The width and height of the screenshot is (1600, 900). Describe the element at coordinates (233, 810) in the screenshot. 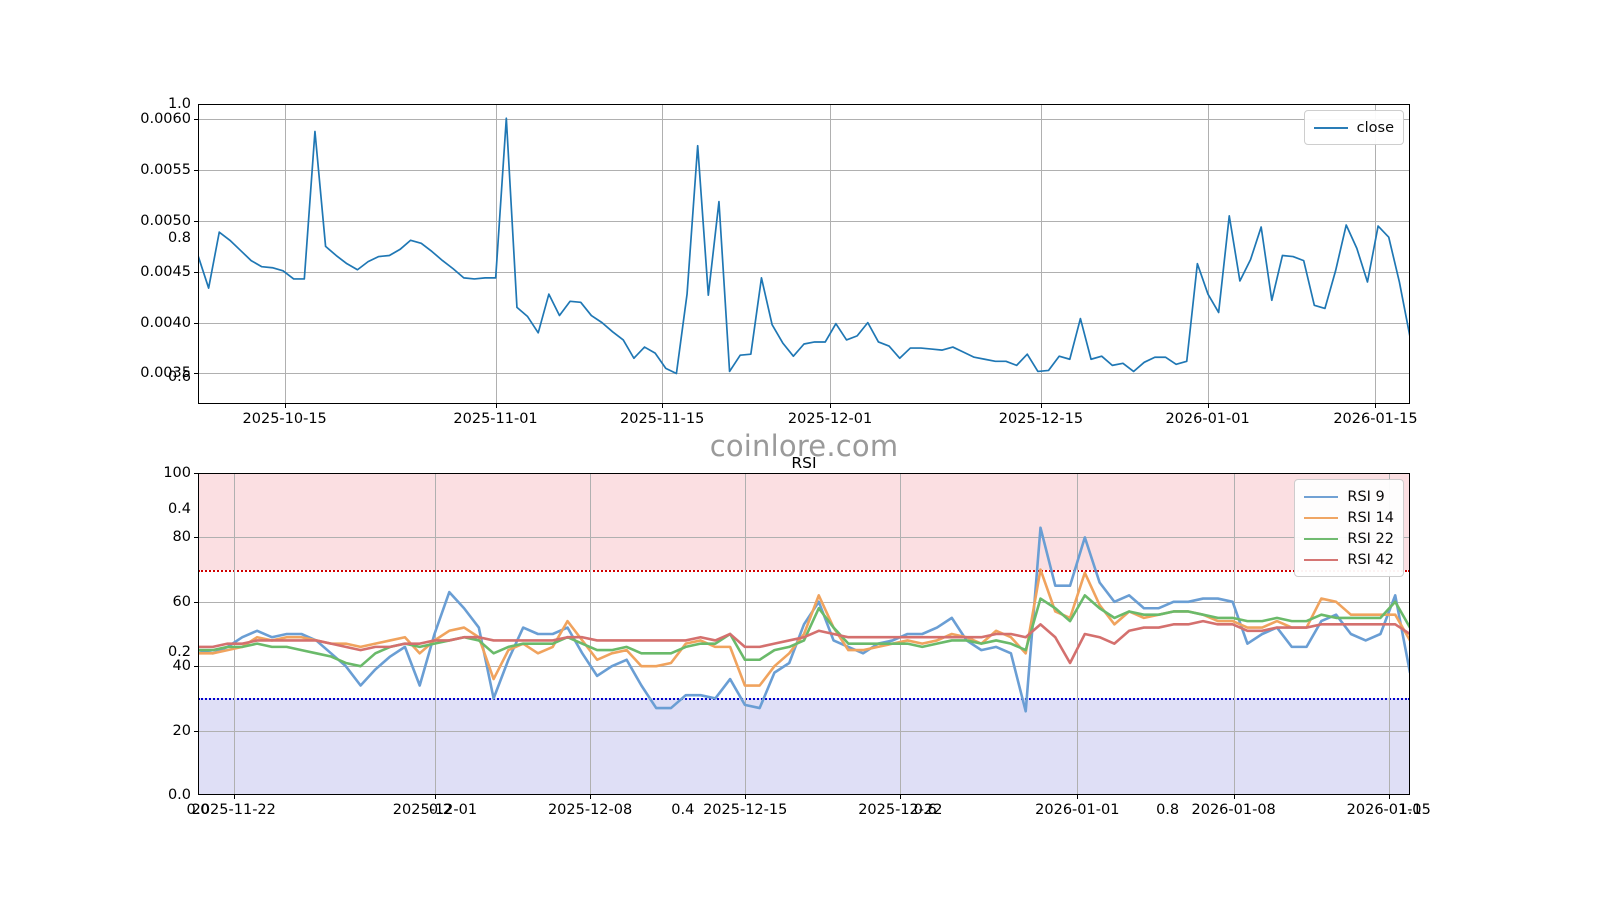

I see `rsi-x-tick-label: 2025-11-22` at that location.